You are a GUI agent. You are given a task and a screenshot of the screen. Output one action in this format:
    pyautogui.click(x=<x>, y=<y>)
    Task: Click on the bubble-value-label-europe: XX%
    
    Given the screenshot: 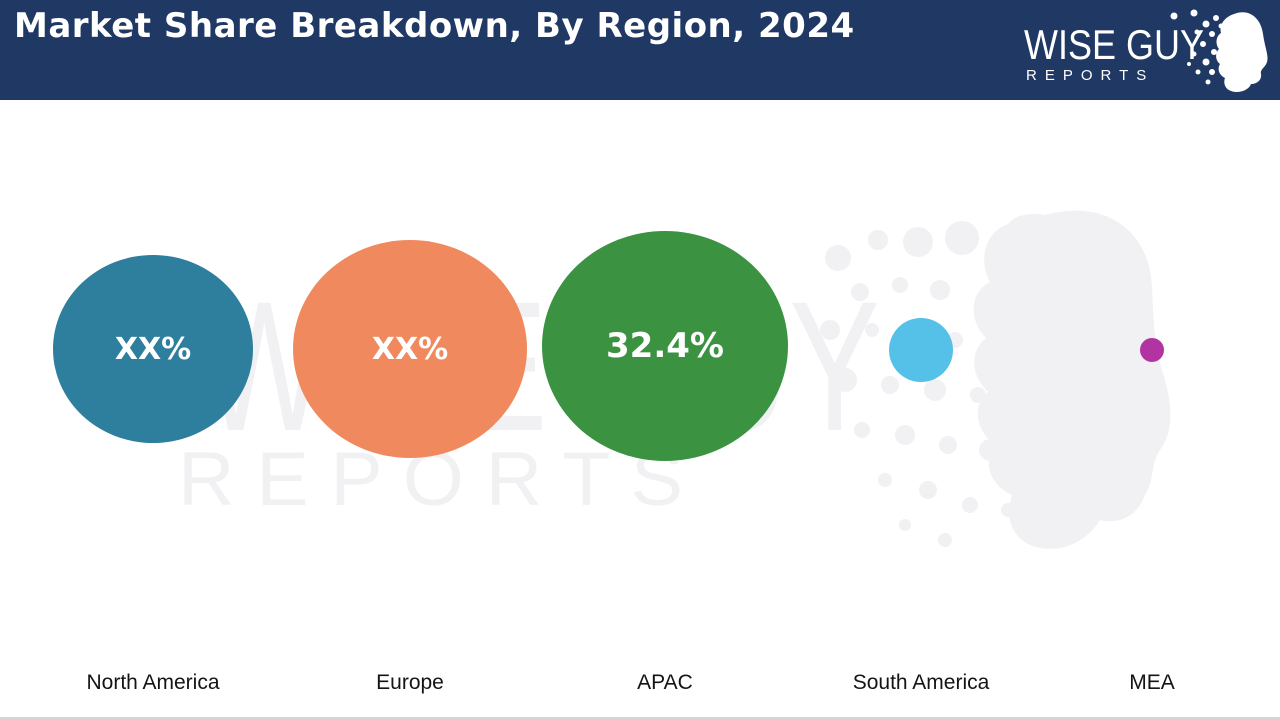 What is the action you would take?
    pyautogui.click(x=410, y=349)
    